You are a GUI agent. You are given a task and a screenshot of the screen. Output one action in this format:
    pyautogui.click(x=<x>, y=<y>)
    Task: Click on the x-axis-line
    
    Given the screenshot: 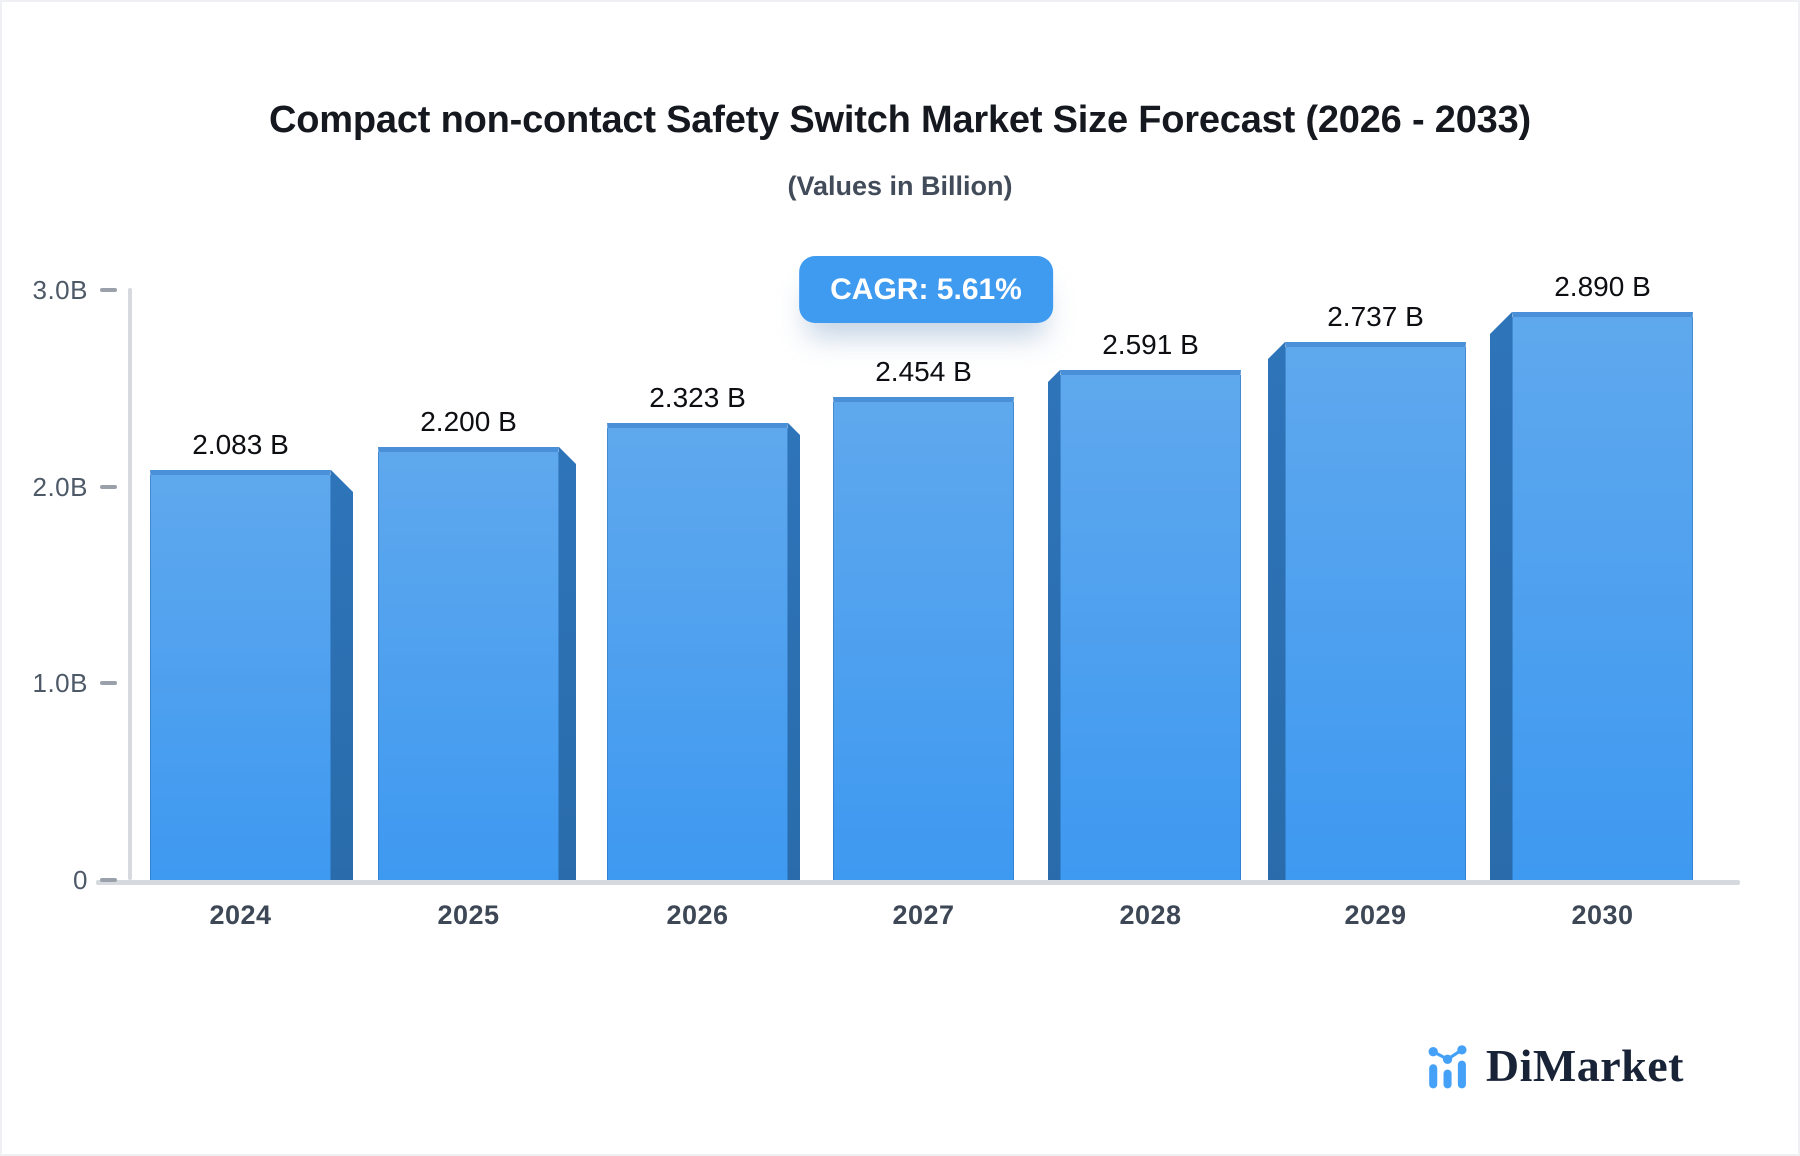 What is the action you would take?
    pyautogui.click(x=918, y=882)
    